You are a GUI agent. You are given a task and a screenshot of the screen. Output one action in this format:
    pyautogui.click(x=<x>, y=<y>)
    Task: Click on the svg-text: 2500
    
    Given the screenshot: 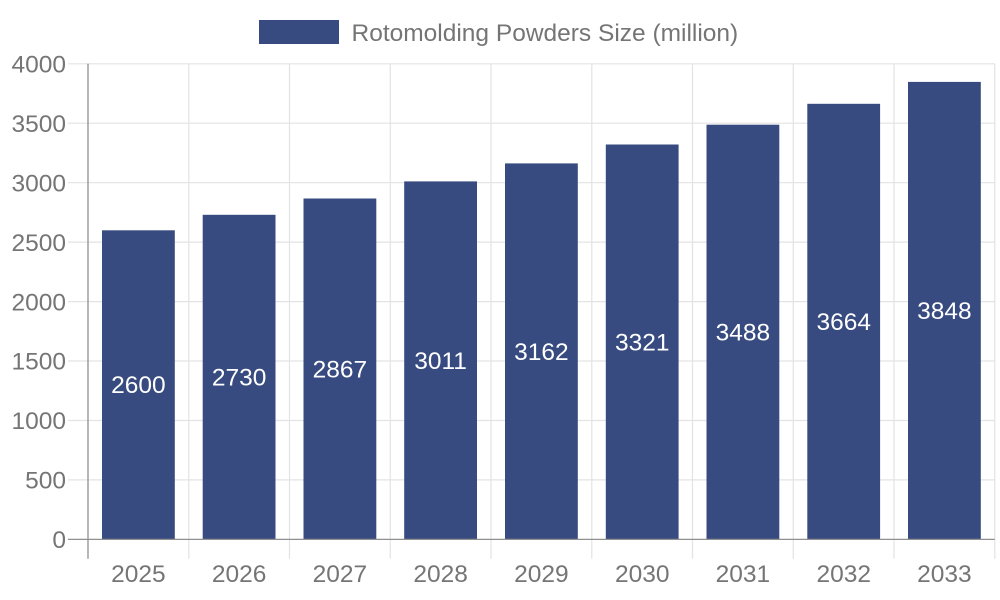 What is the action you would take?
    pyautogui.click(x=38, y=243)
    